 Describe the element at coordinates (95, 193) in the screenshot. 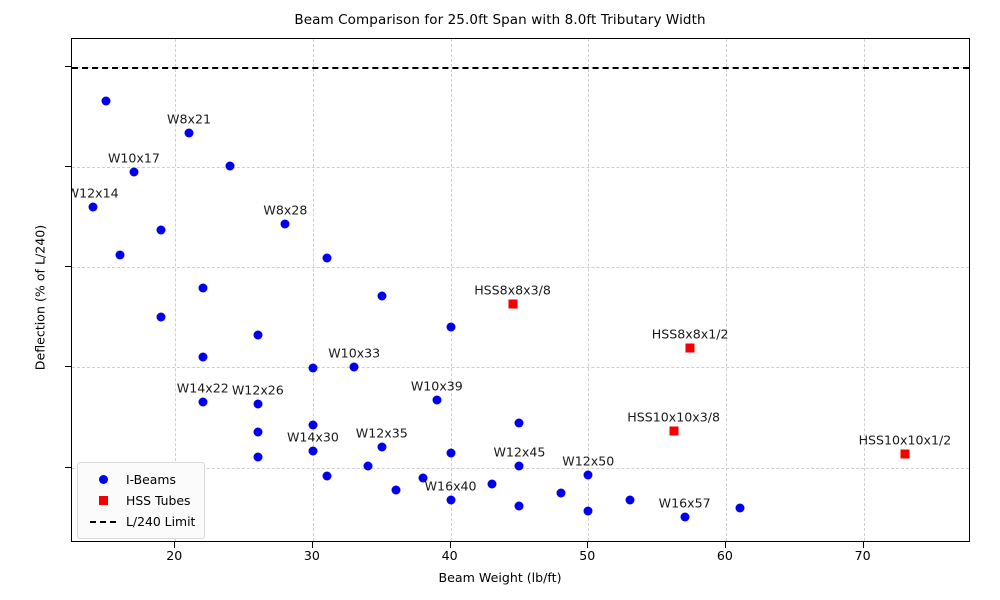

I see `data-point-label: W12x14` at that location.